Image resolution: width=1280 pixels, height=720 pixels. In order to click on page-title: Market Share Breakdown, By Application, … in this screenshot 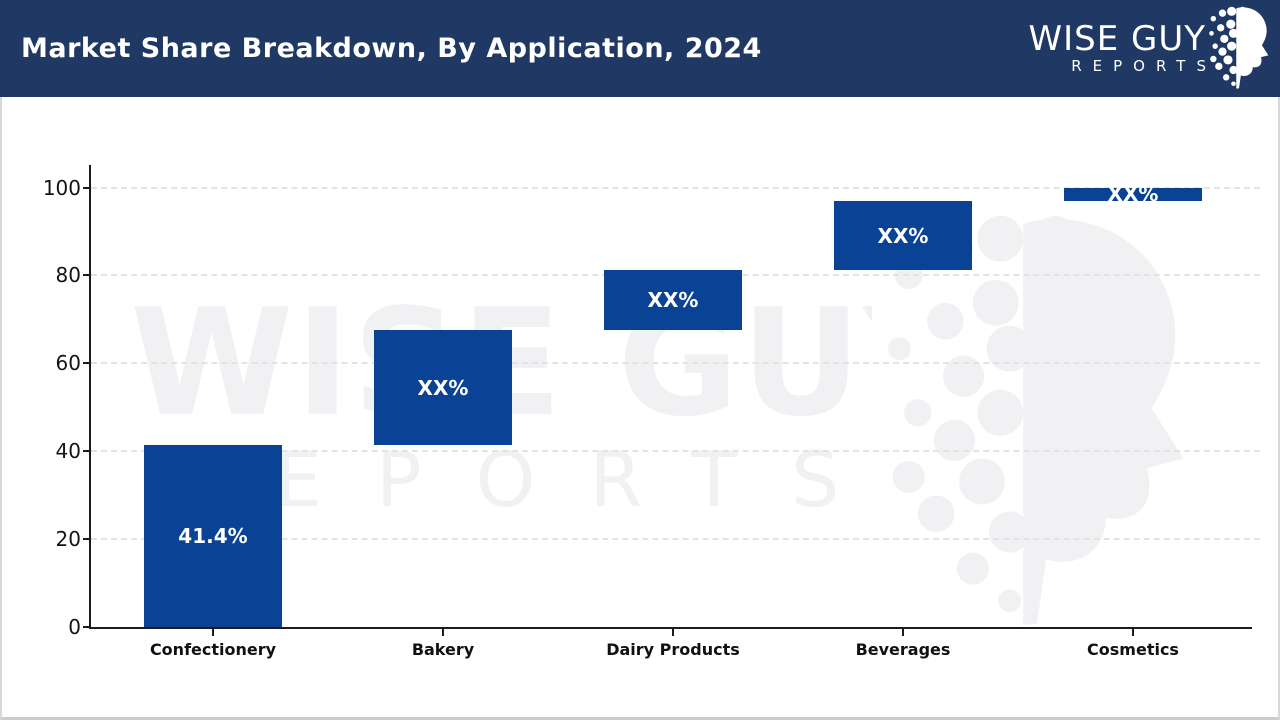, I will do `click(391, 48)`.